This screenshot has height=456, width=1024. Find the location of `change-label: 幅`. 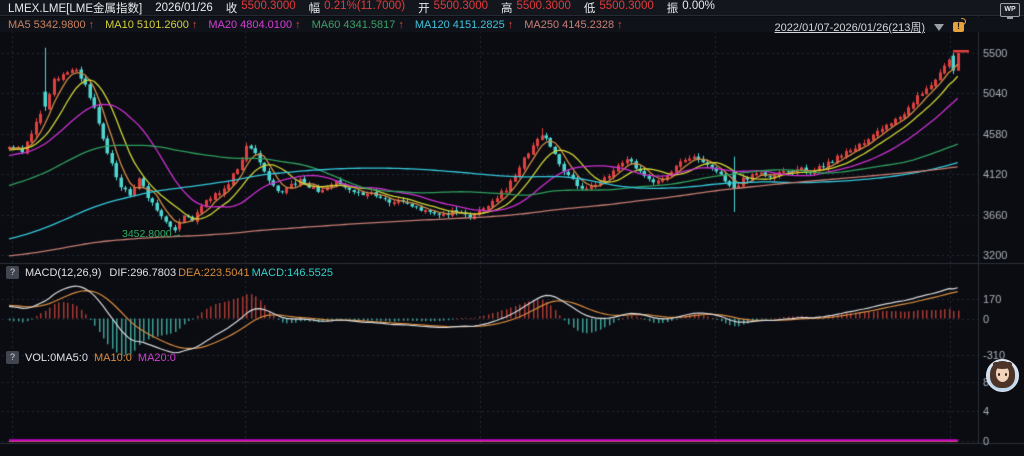

change-label: 幅 is located at coordinates (314, 8).